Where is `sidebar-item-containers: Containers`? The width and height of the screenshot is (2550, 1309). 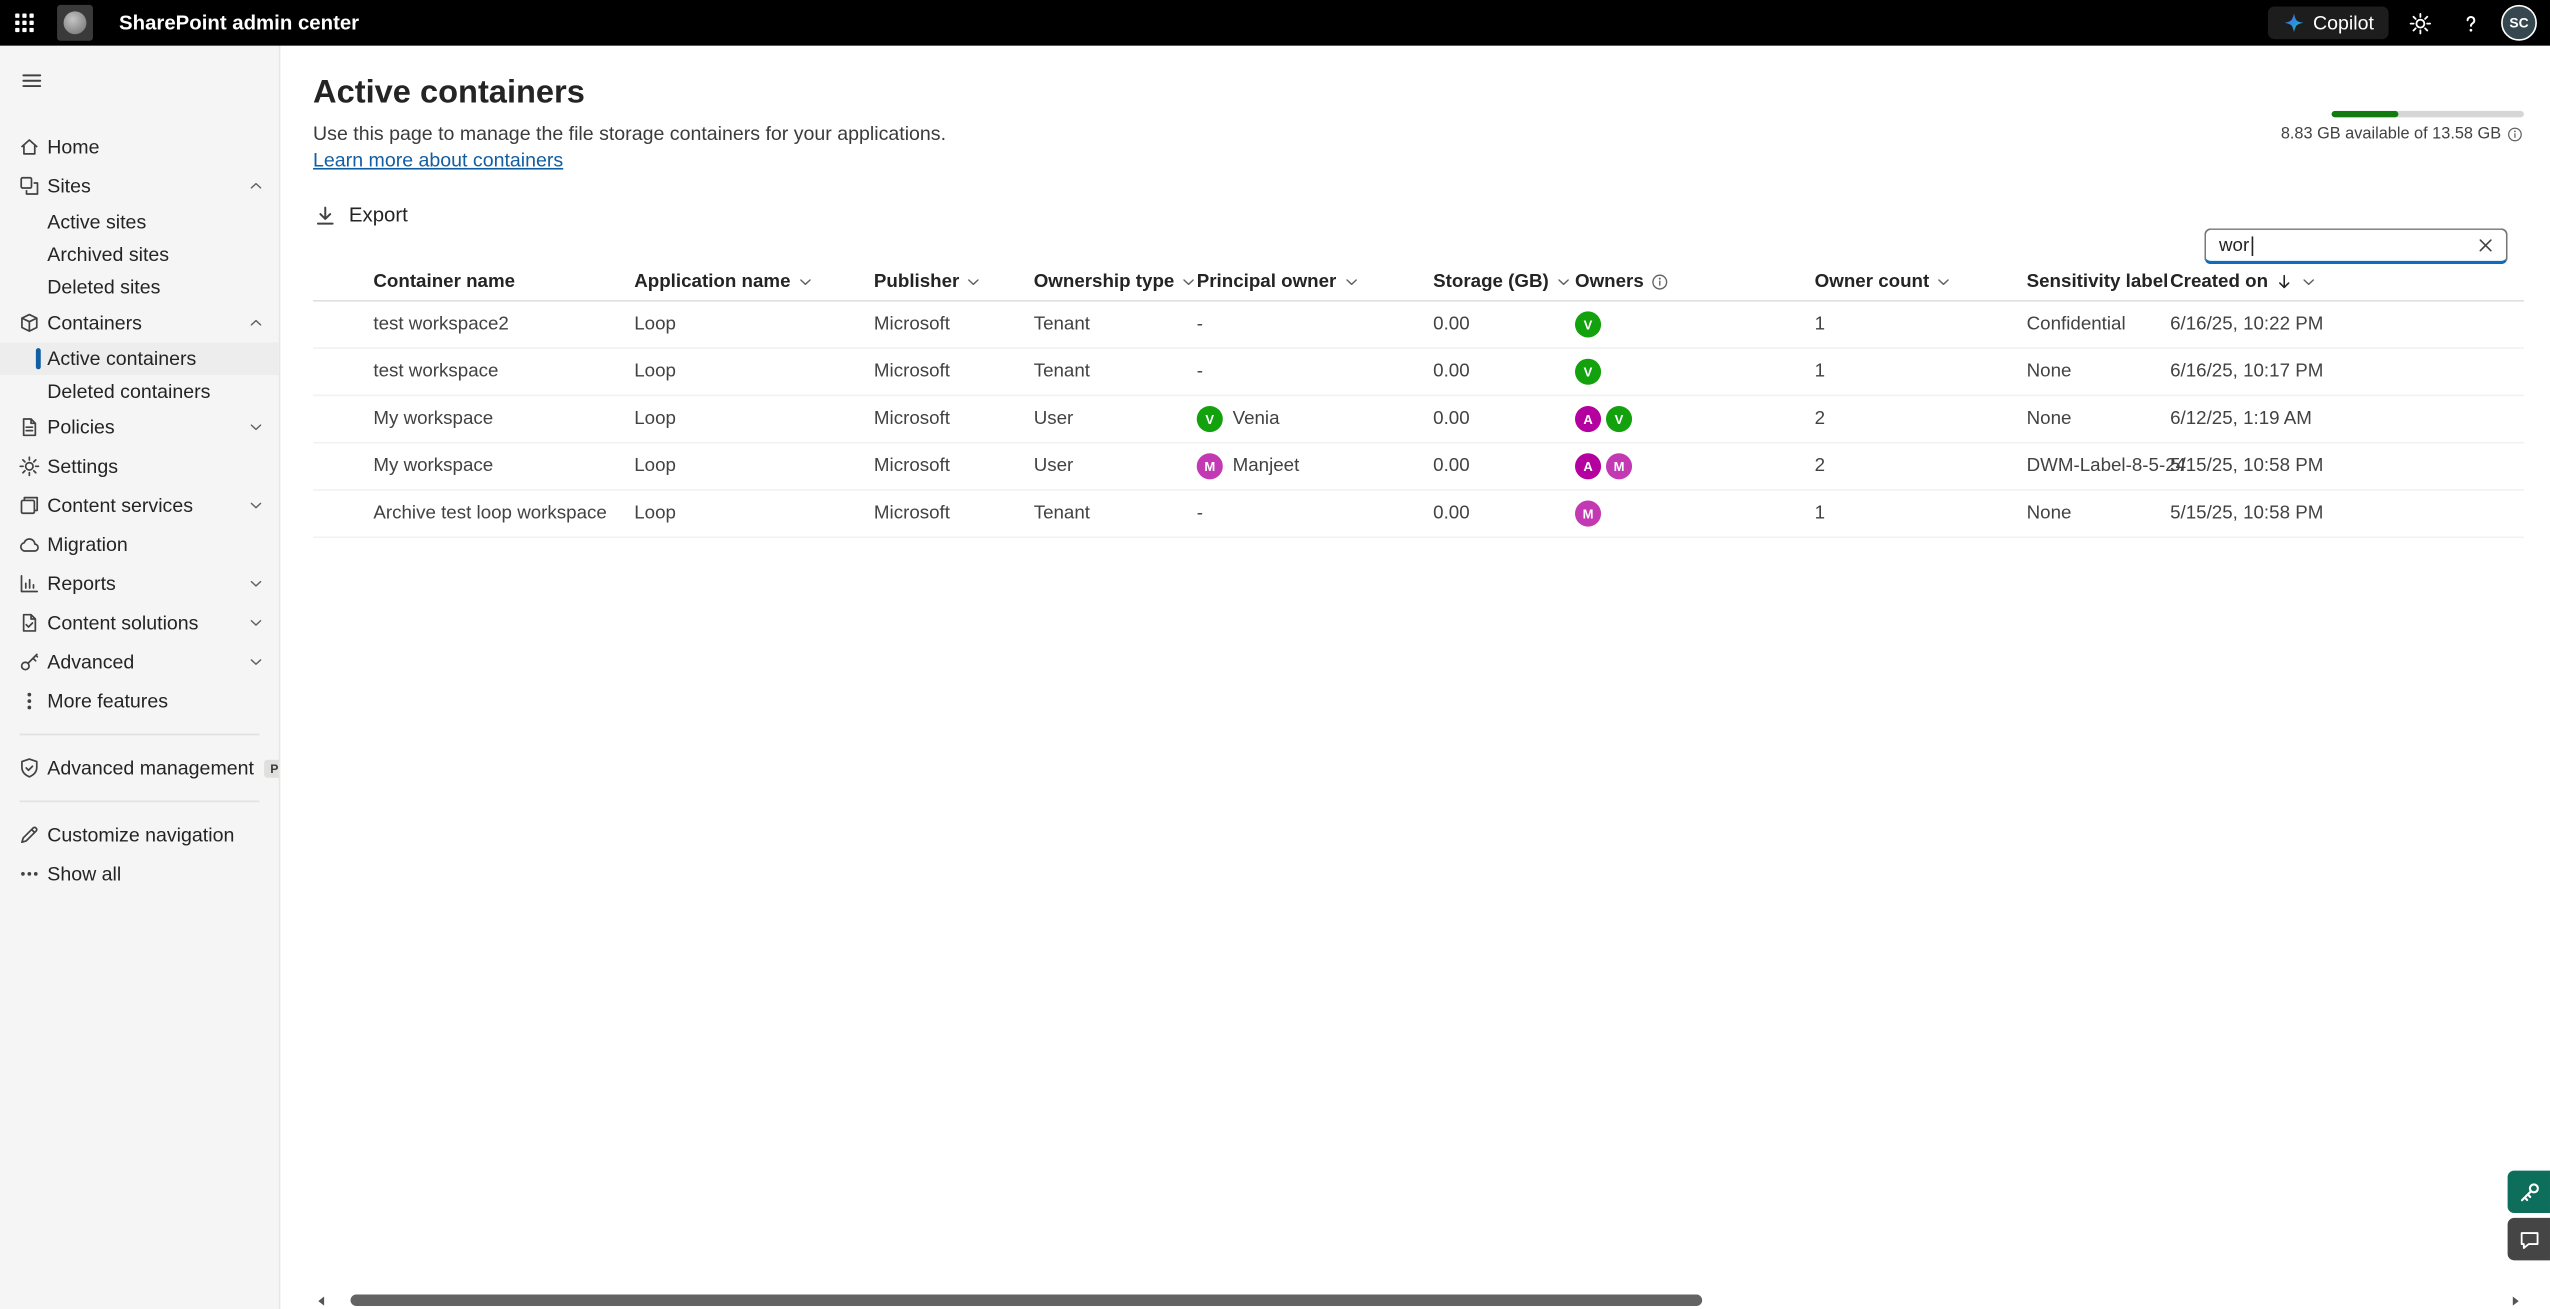
sidebar-item-containers: Containers is located at coordinates (139, 322).